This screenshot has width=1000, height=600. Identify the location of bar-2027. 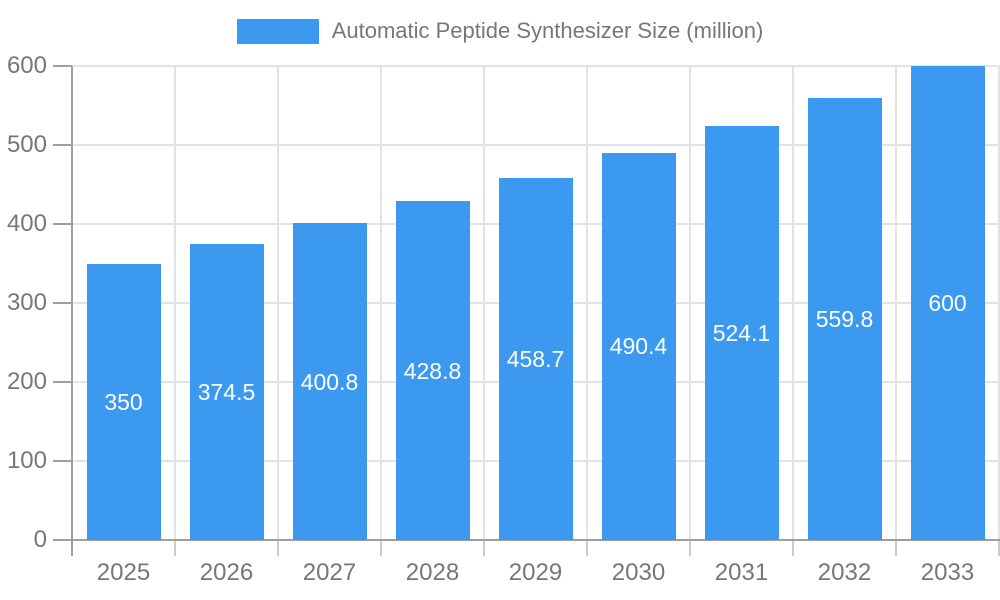
(329, 381).